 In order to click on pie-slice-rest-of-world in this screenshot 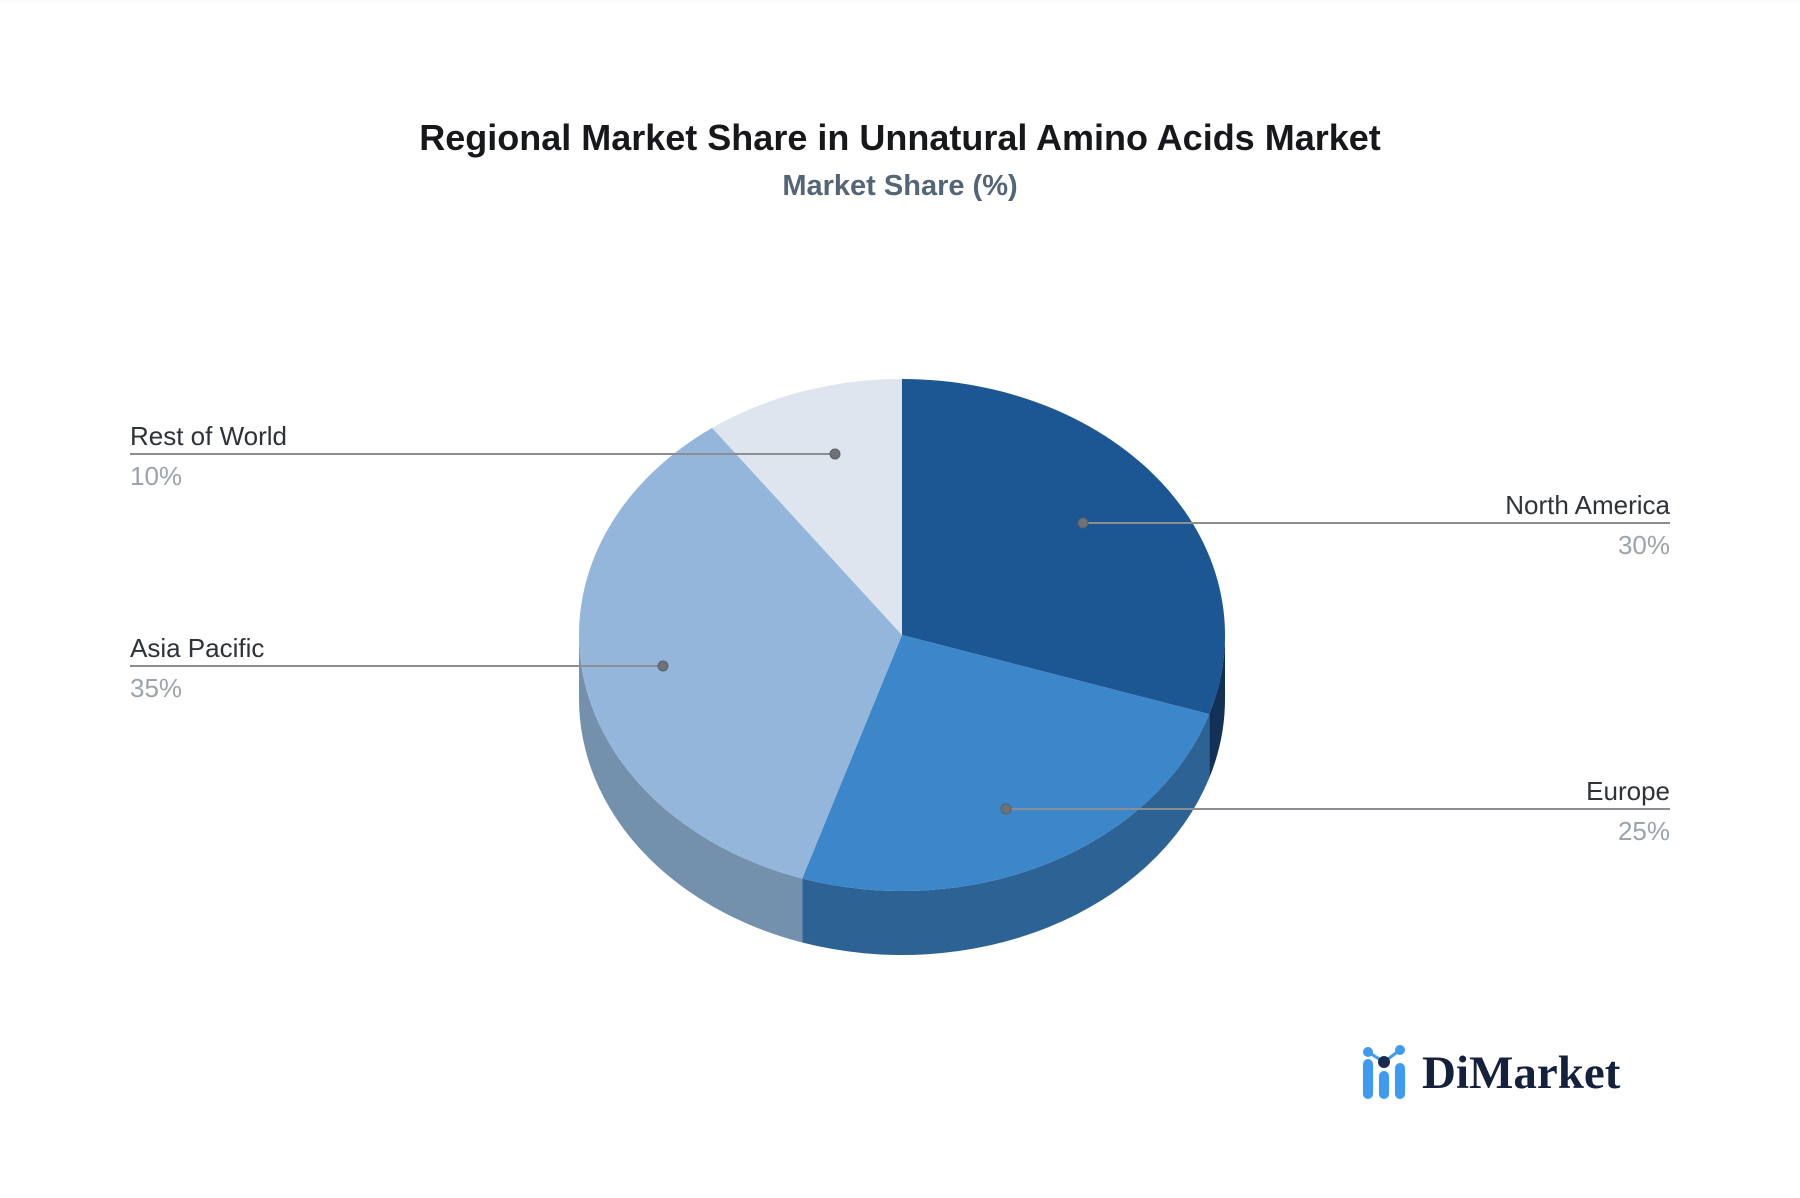, I will do `click(807, 507)`.